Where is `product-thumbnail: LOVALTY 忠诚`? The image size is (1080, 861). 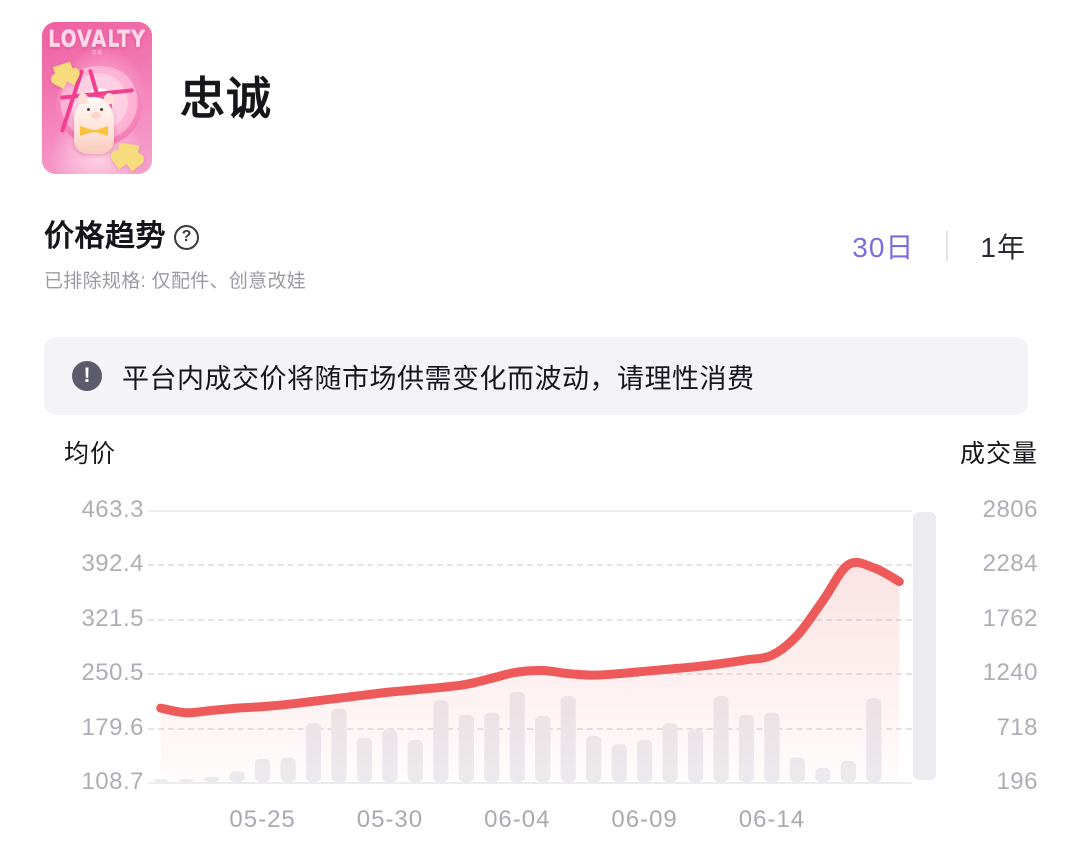 product-thumbnail: LOVALTY 忠诚 is located at coordinates (97, 98).